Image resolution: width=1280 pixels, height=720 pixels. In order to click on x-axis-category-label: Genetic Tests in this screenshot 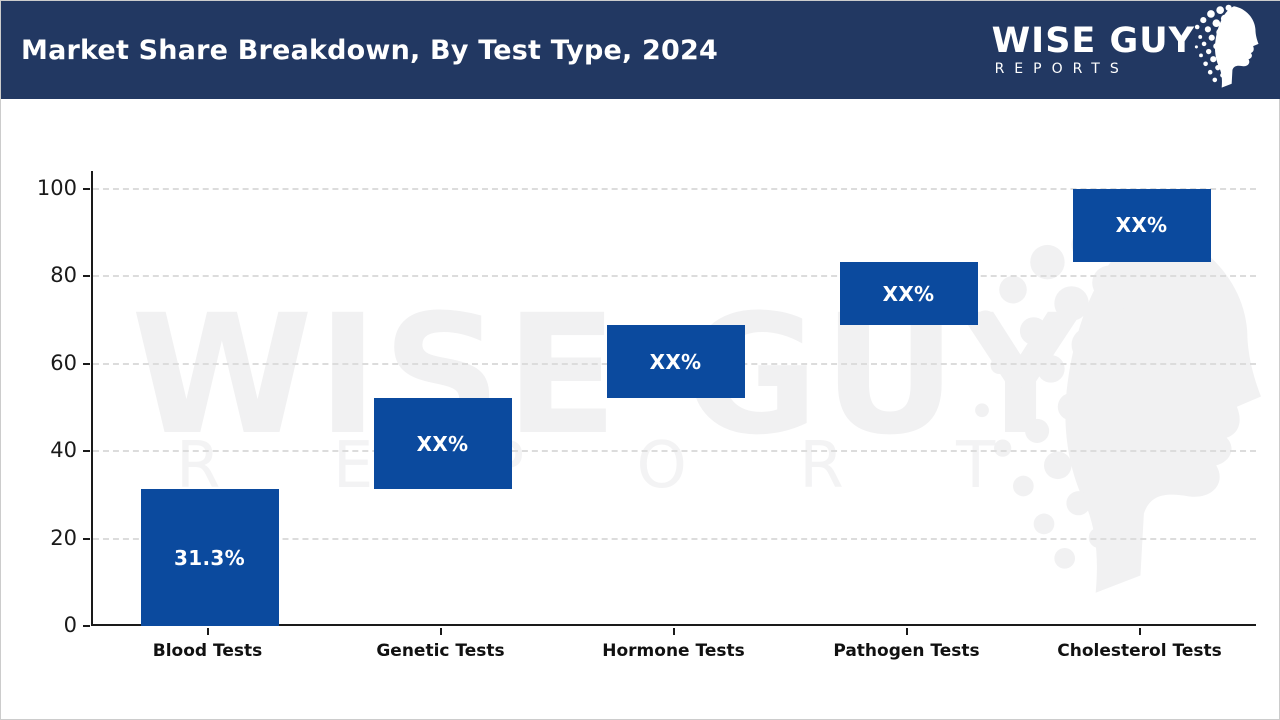, I will do `click(440, 651)`.